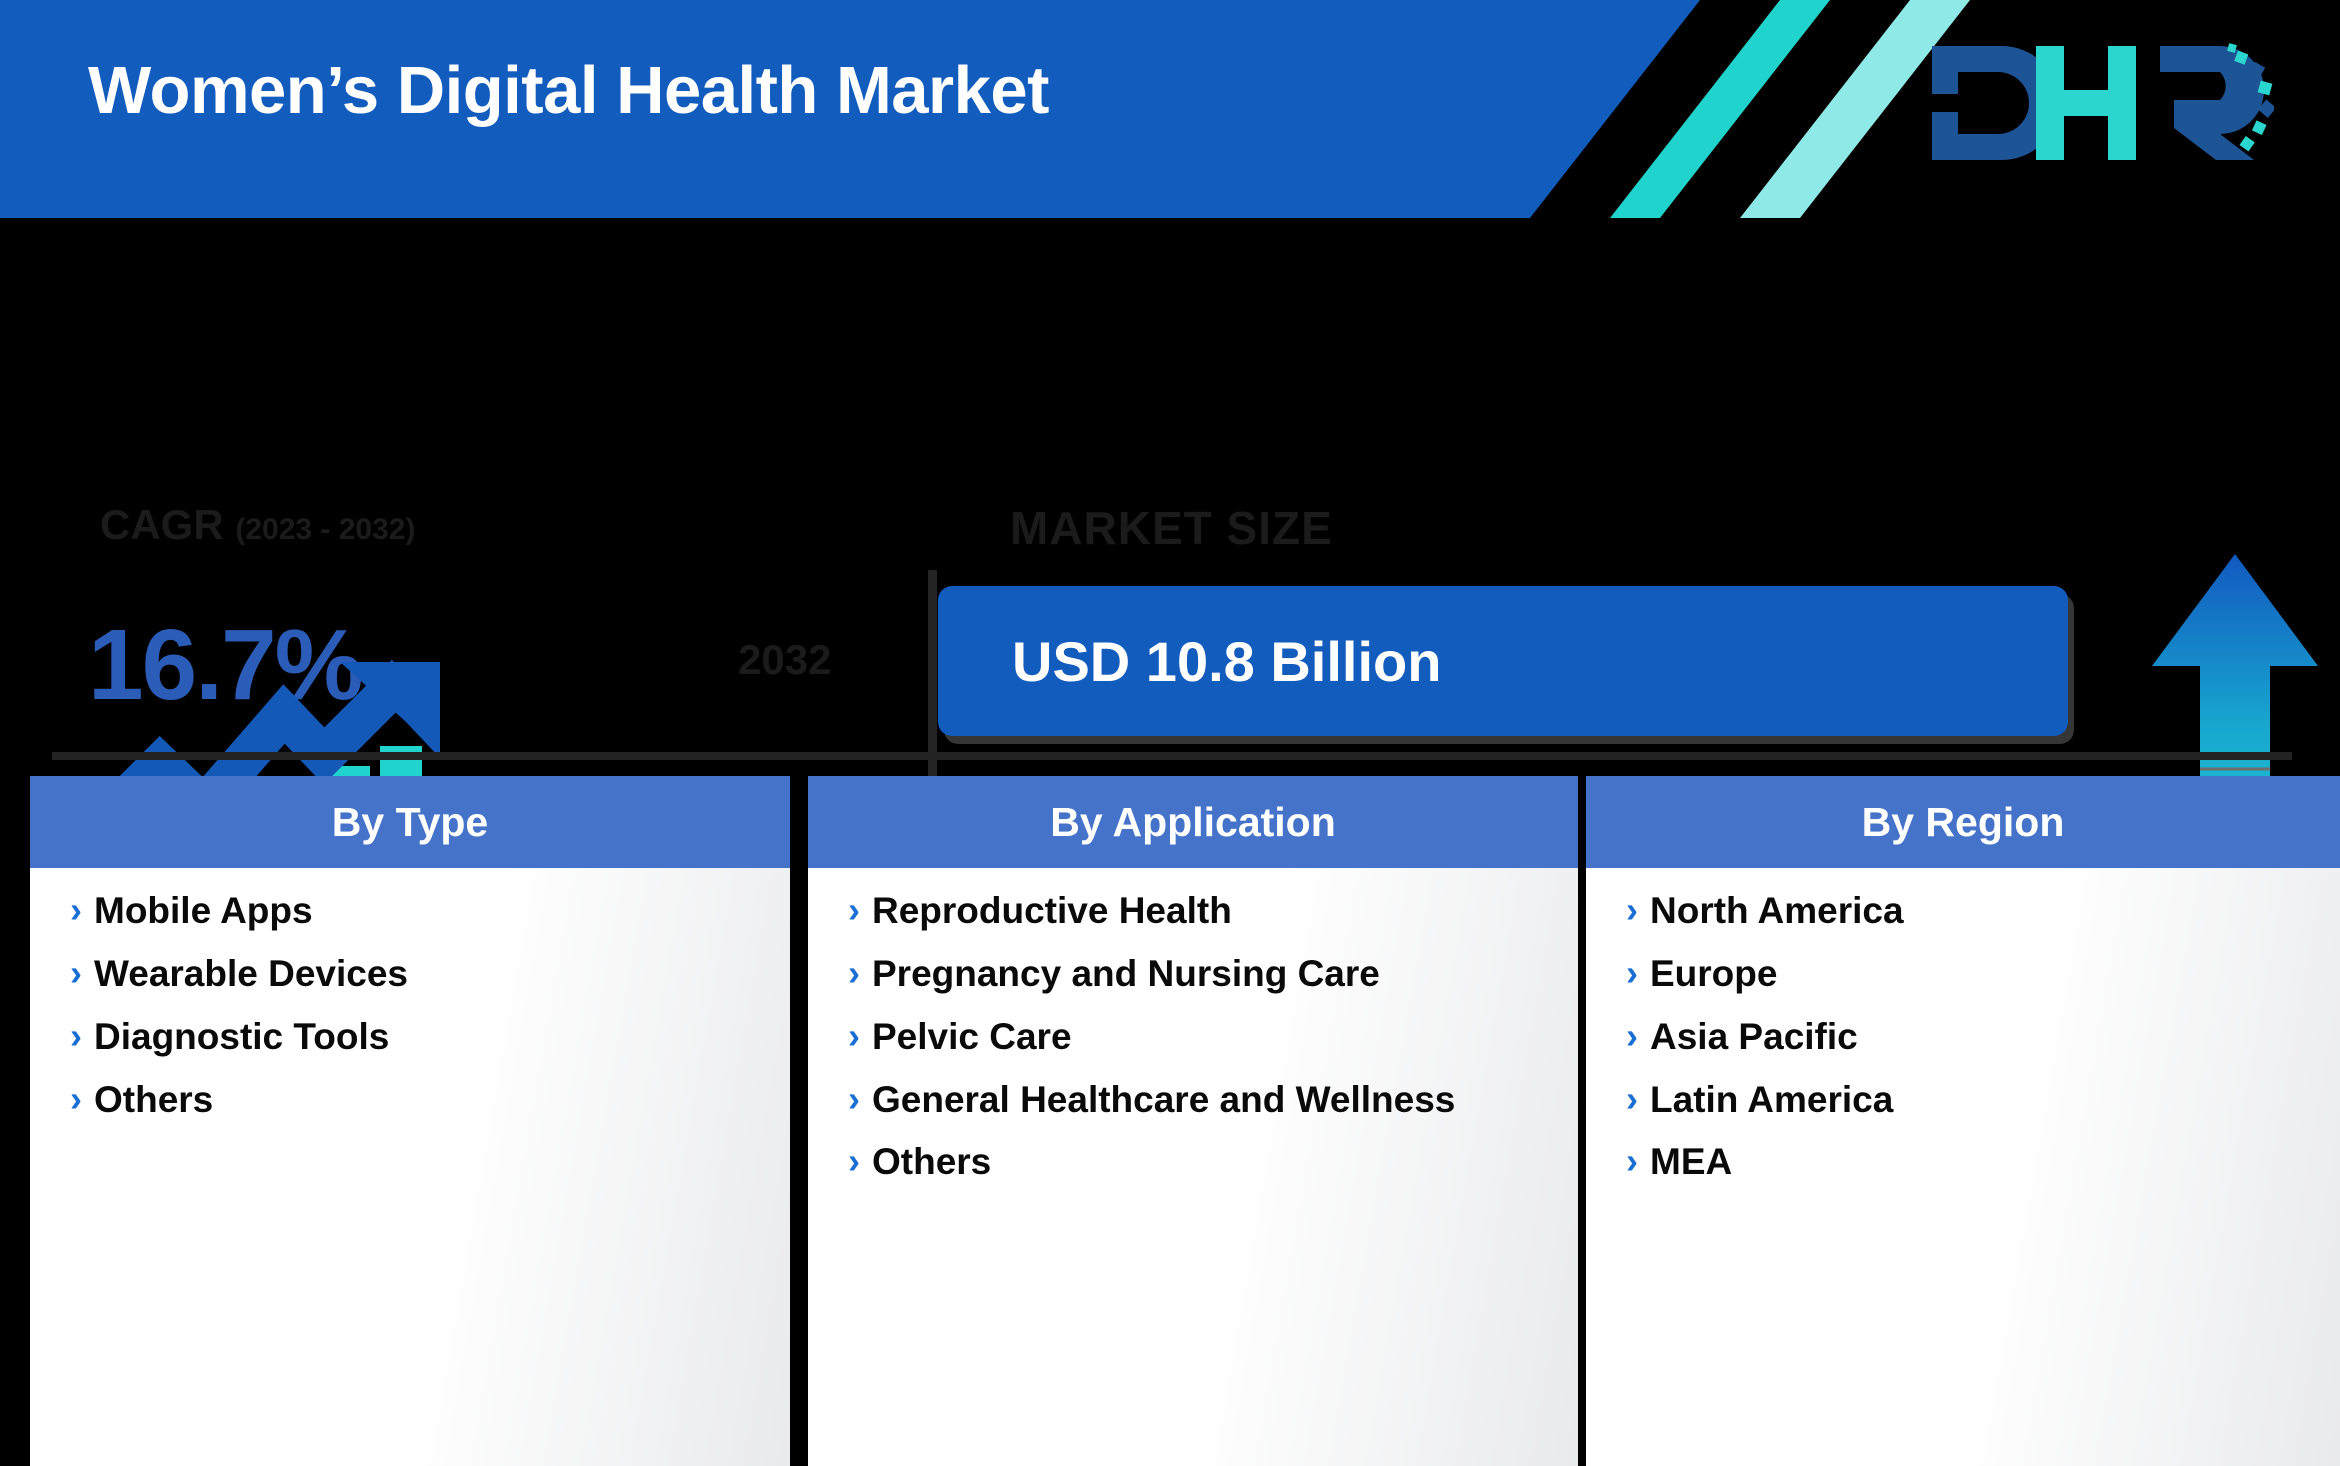 The image size is (2340, 1466). I want to click on panel-header-by-type: By Type, so click(410, 822).